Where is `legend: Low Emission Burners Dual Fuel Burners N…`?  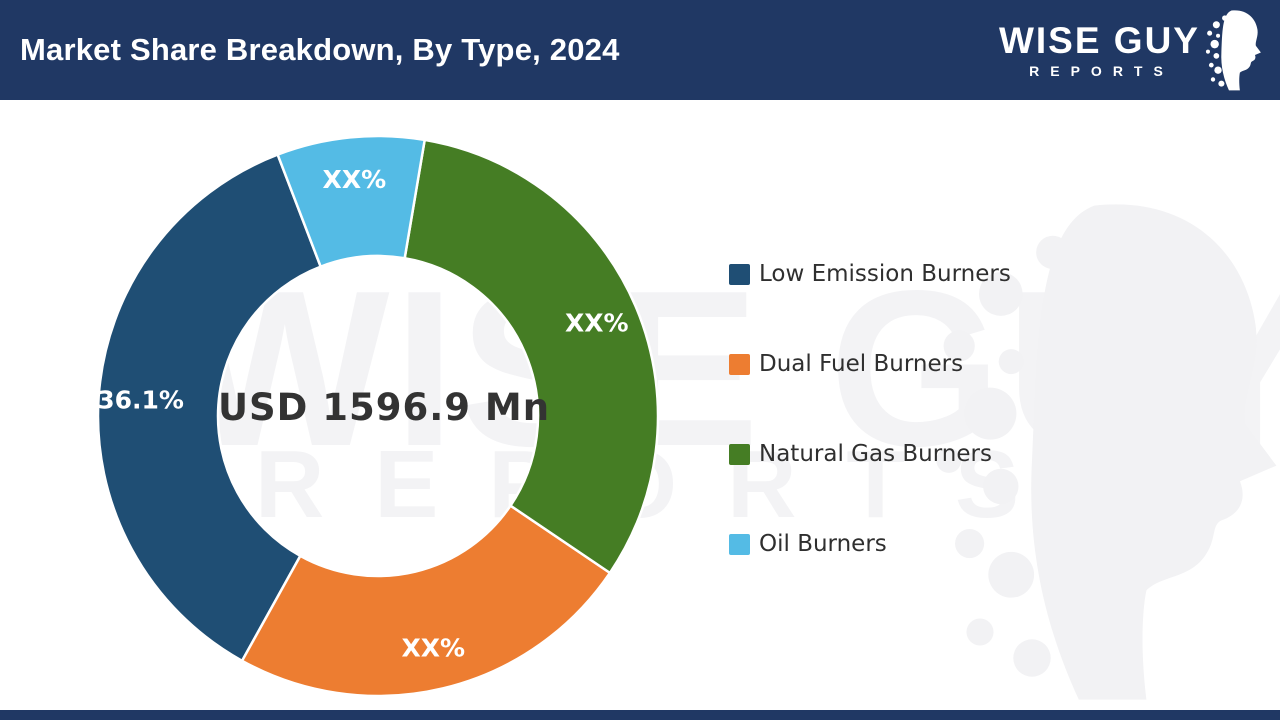
legend: Low Emission Burners Dual Fuel Burners N… is located at coordinates (870, 409).